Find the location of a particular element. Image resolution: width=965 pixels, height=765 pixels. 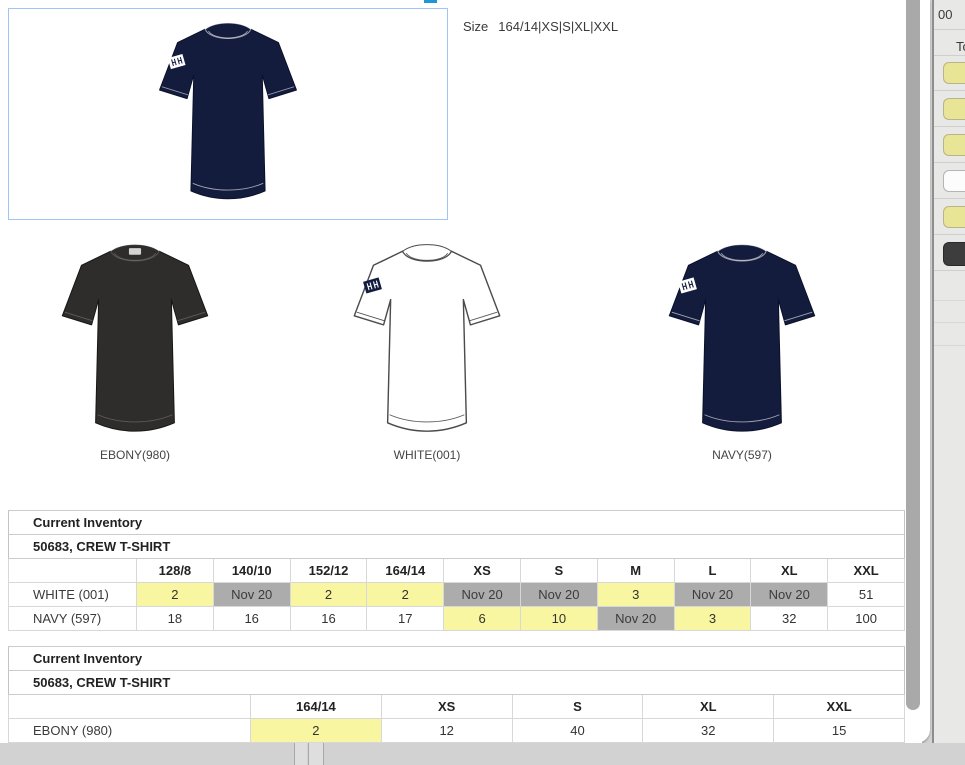

row-label: EBONY (980) is located at coordinates (129, 730).